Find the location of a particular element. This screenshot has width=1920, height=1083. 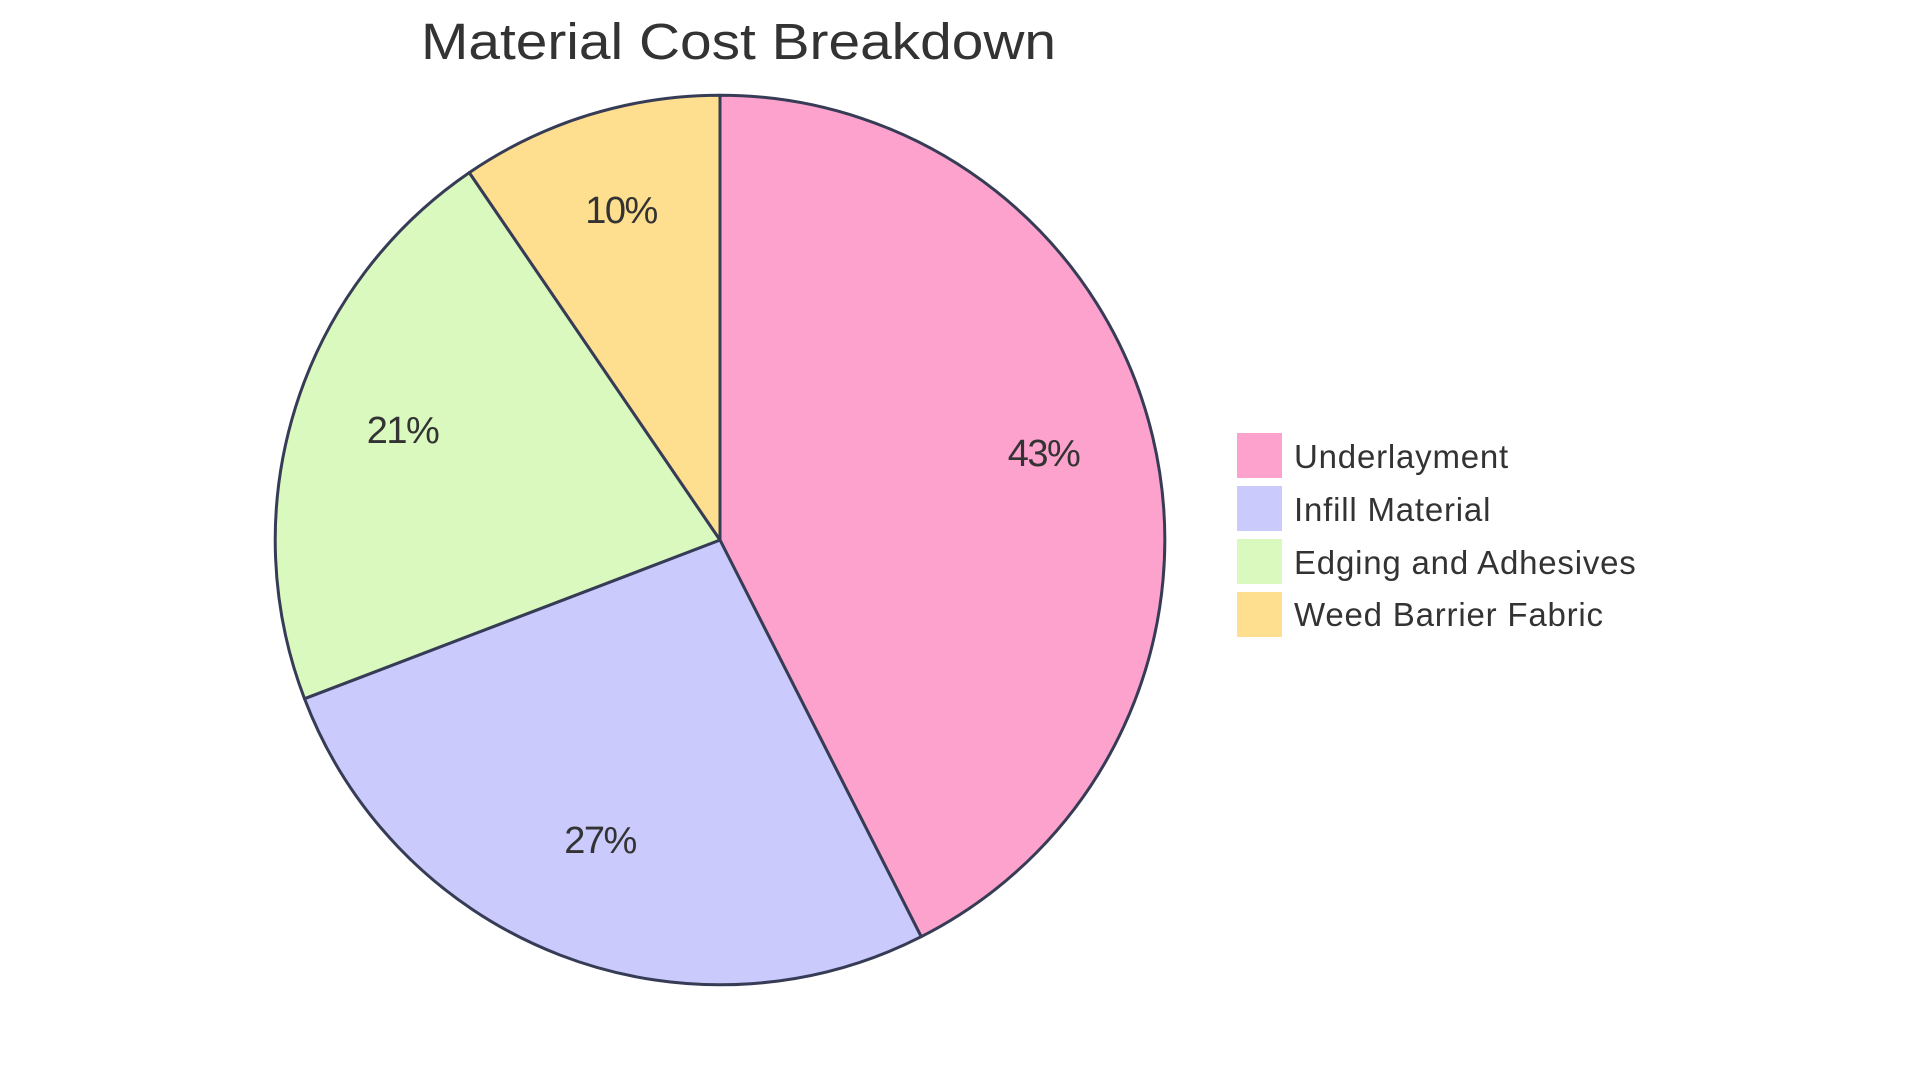

svg-text: Weed Barrier Fabric is located at coordinates (1449, 614).